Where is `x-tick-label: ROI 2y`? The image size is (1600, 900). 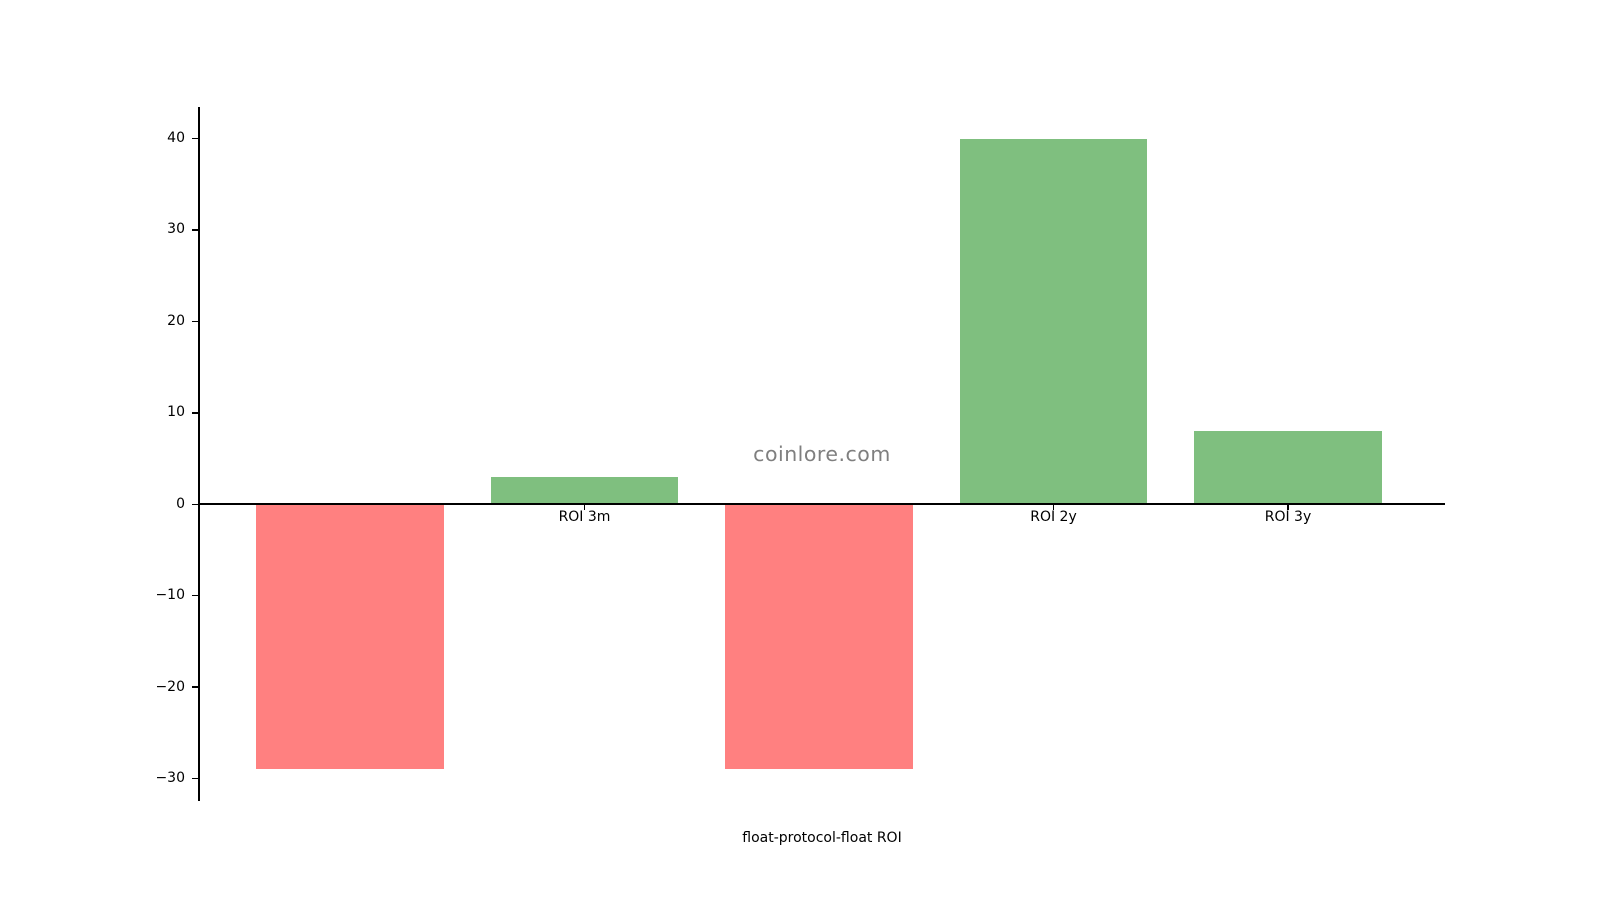
x-tick-label: ROI 2y is located at coordinates (1053, 516).